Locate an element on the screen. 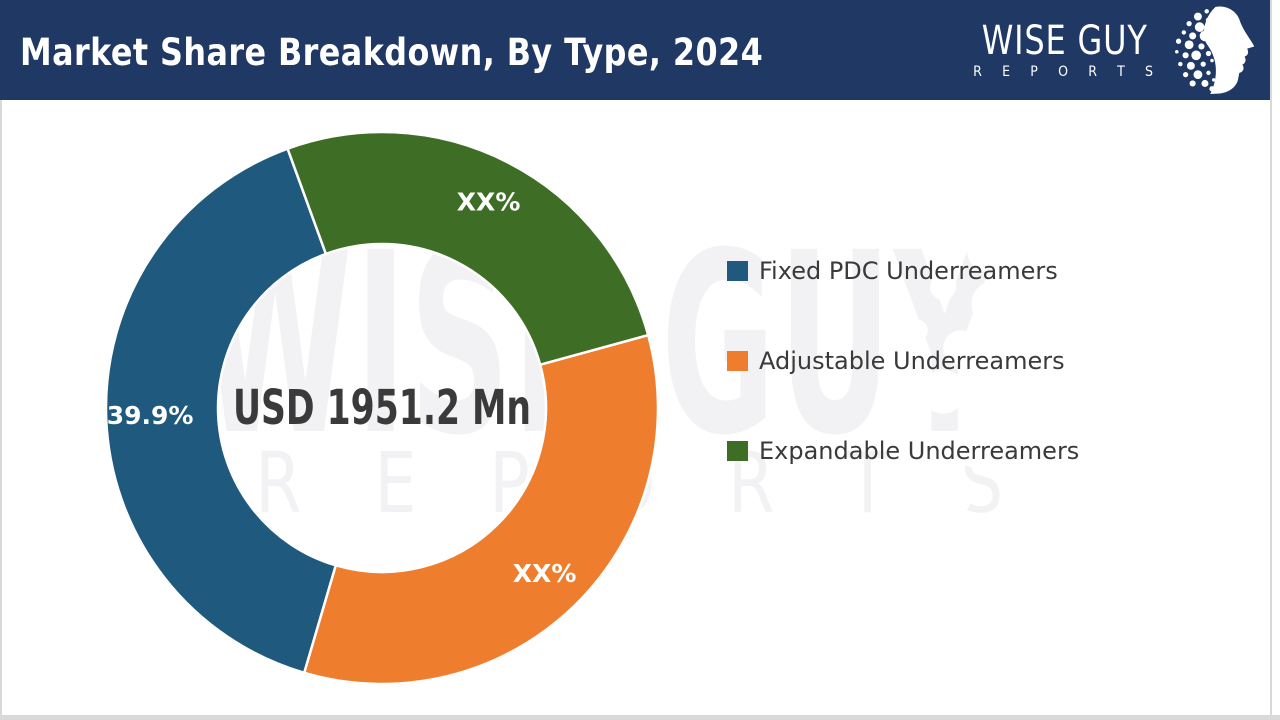  legend-item-2: Expandable Underreamers is located at coordinates (903, 451).